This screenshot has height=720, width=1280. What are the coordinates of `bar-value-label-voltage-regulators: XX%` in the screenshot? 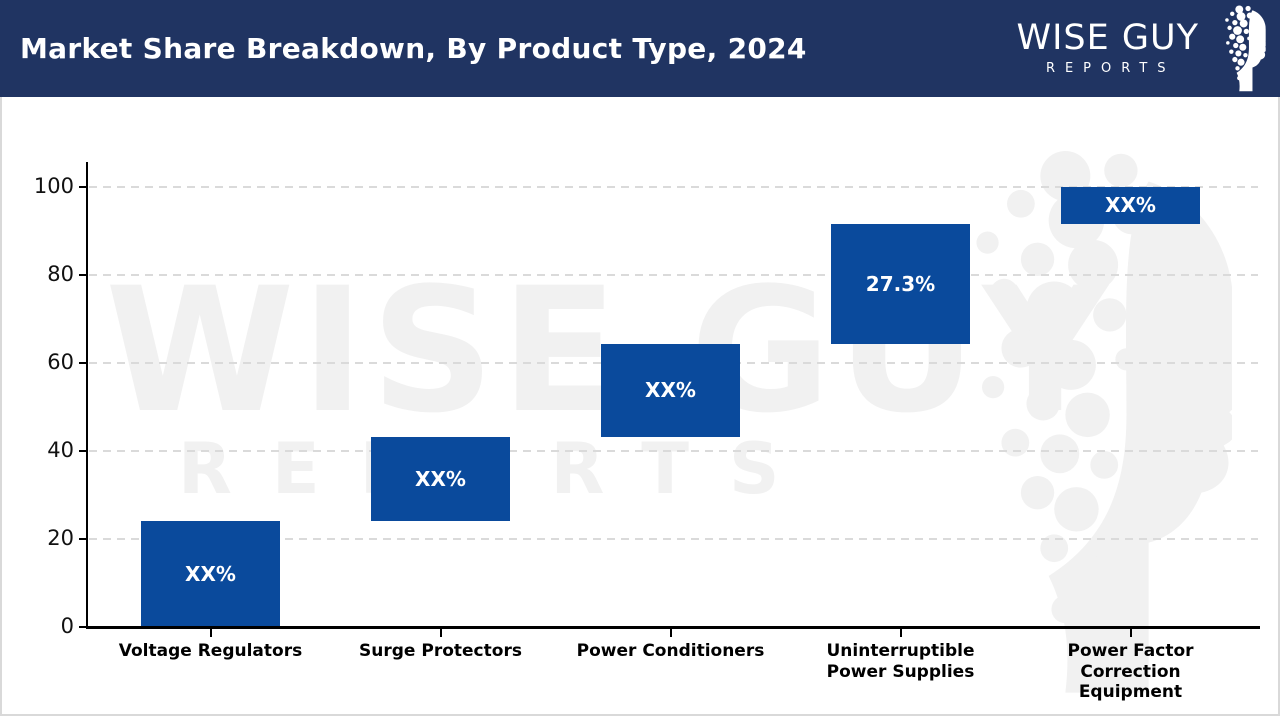 It's located at (210, 573).